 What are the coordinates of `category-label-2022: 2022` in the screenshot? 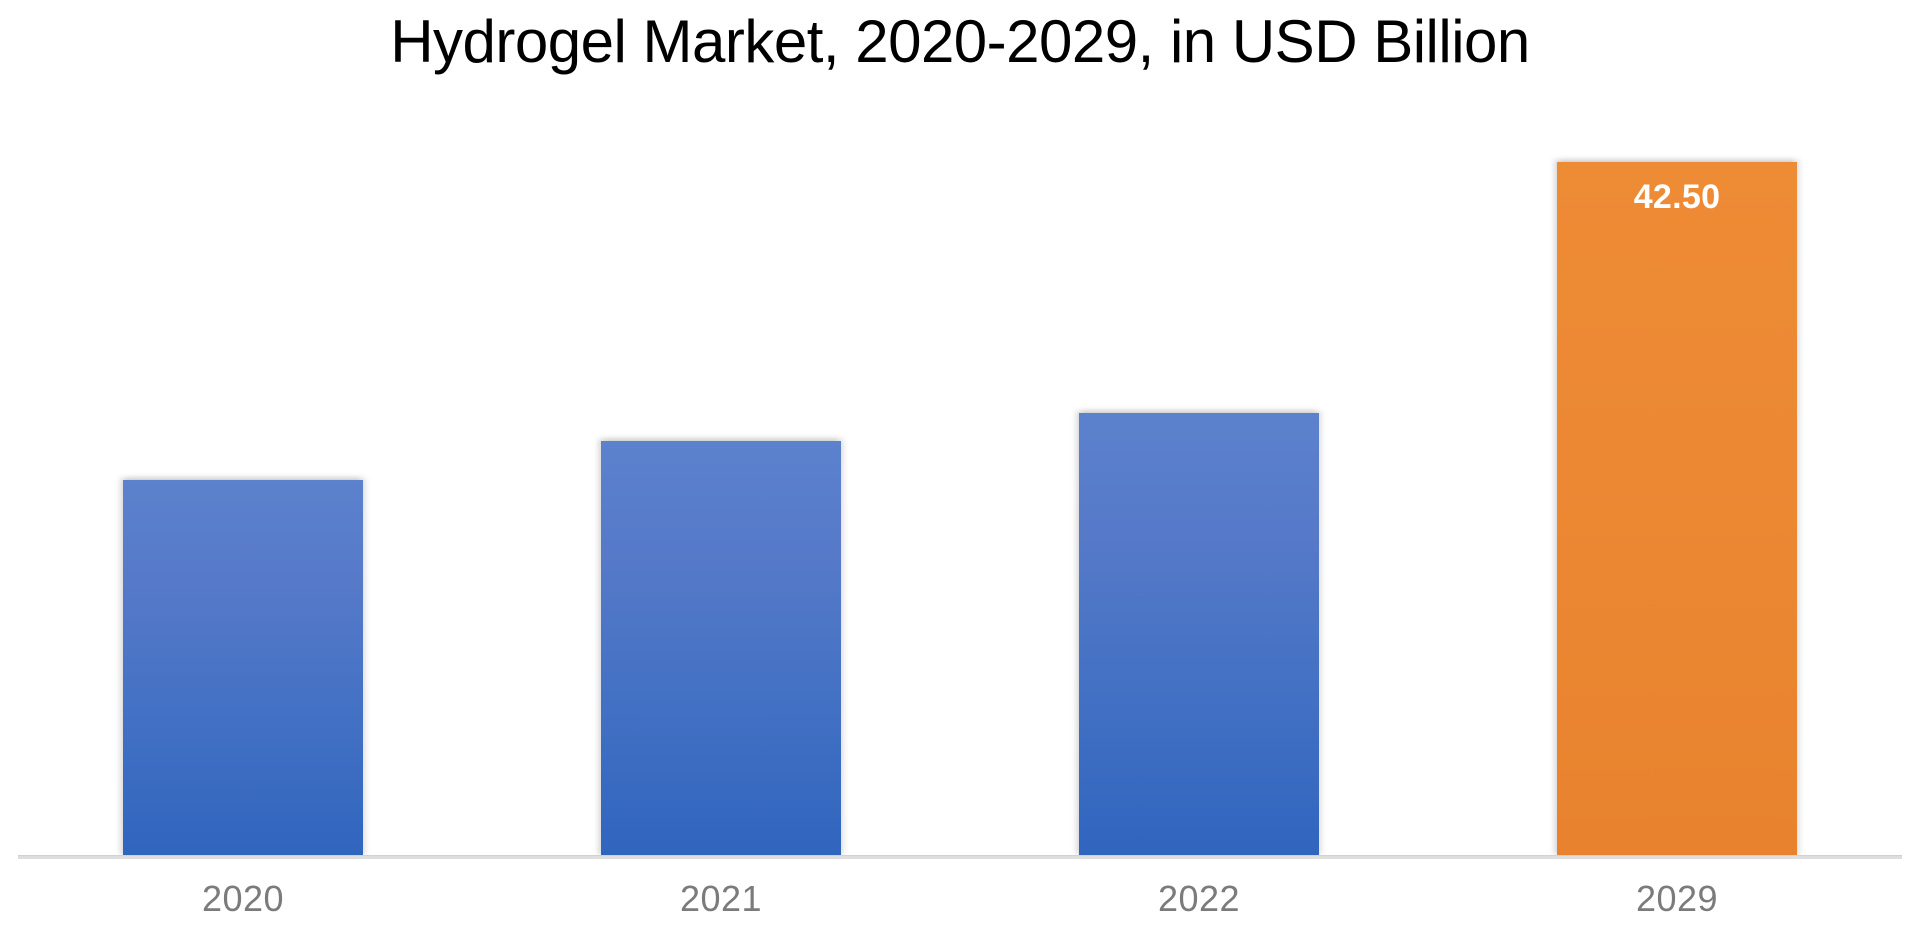 It's located at (1199, 898).